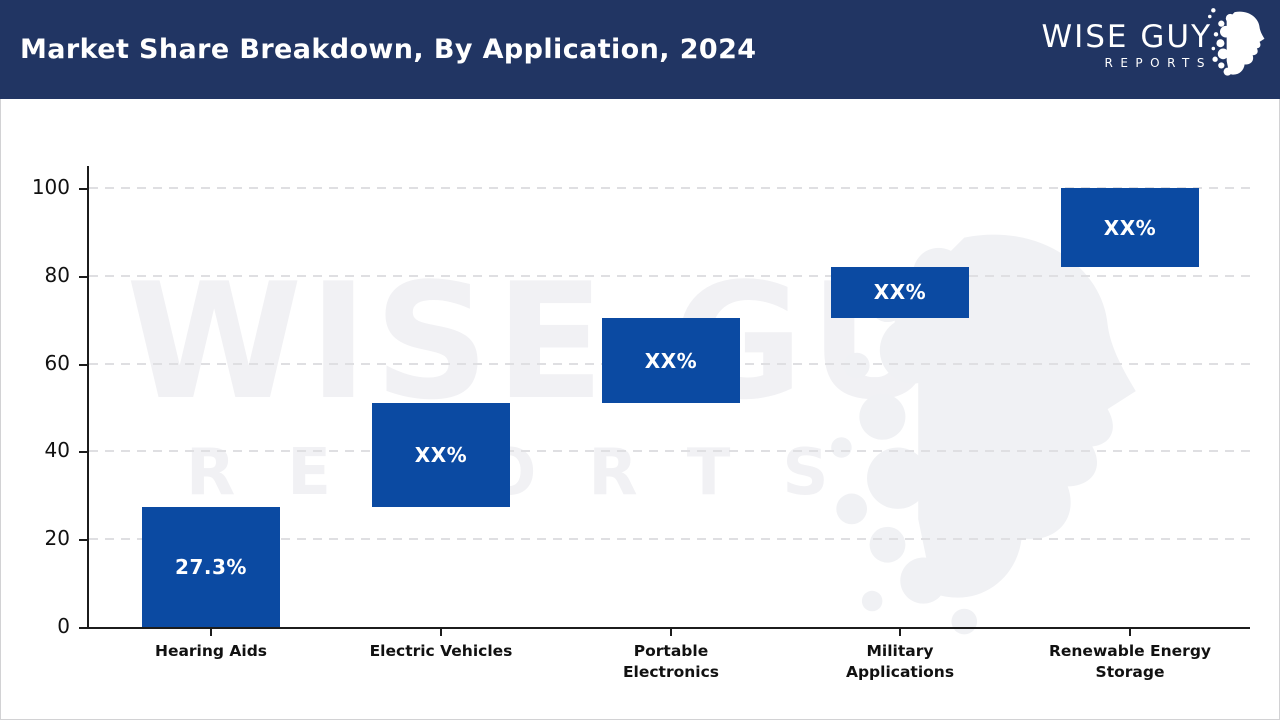  What do you see at coordinates (668, 628) in the screenshot?
I see `x-axis` at bounding box center [668, 628].